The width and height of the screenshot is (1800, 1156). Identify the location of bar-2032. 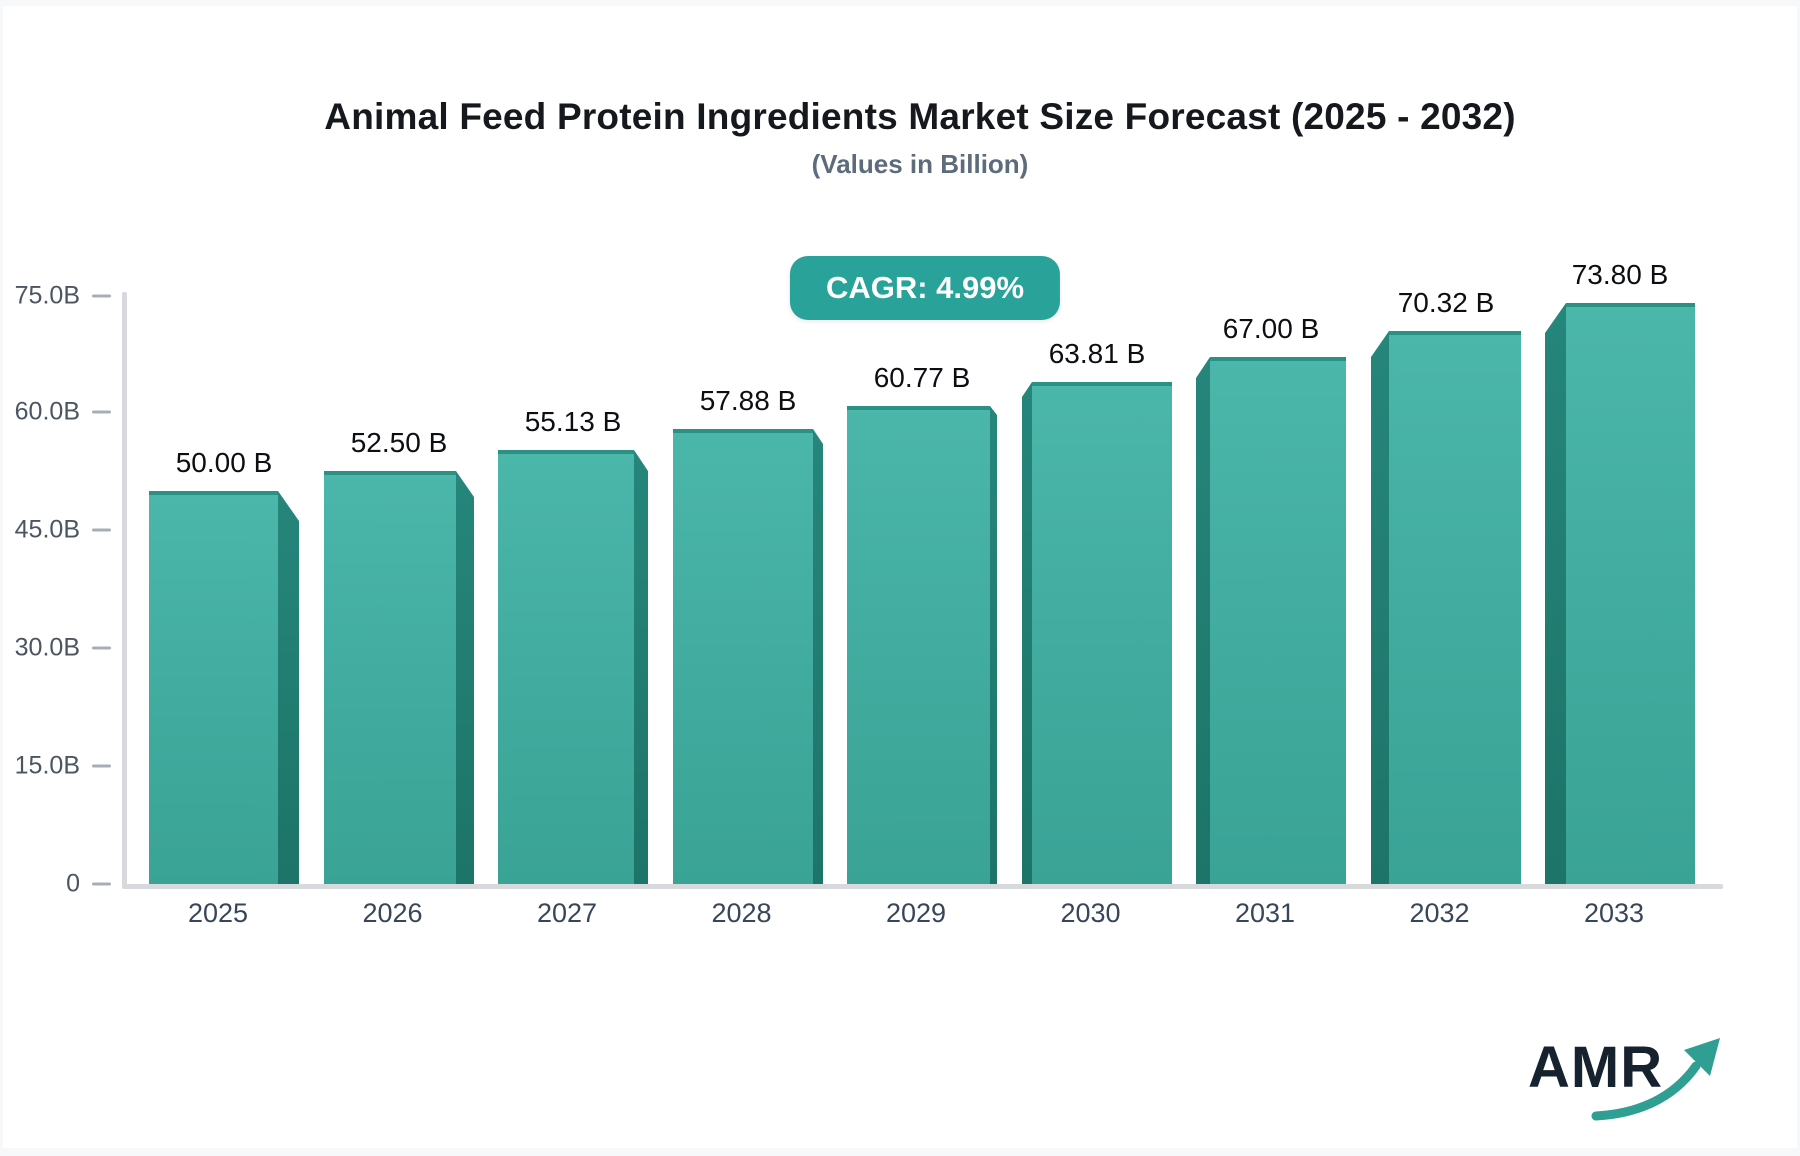
(1446, 607).